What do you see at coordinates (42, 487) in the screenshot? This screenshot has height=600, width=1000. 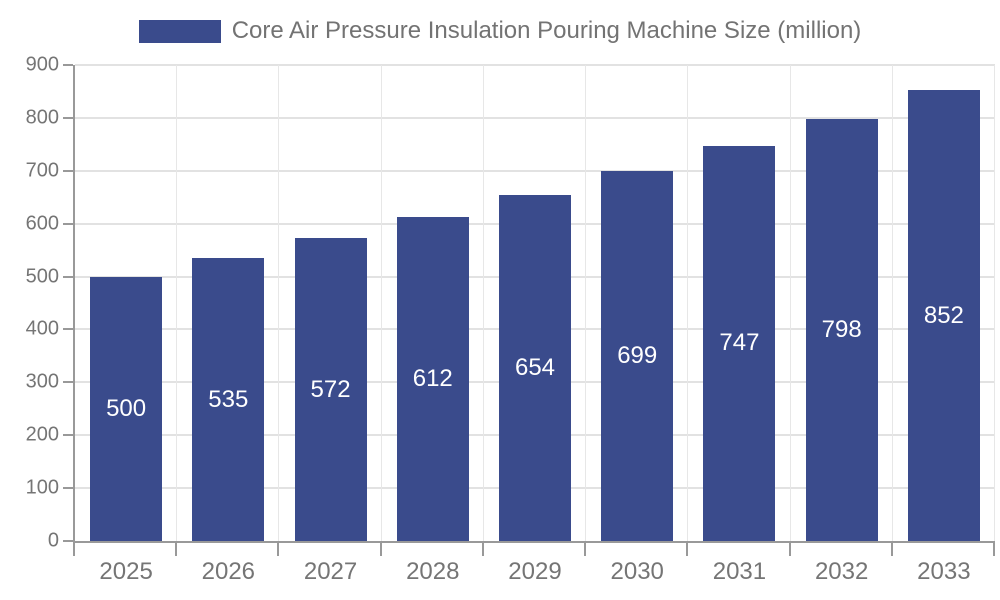 I see `y-axis-label: 100` at bounding box center [42, 487].